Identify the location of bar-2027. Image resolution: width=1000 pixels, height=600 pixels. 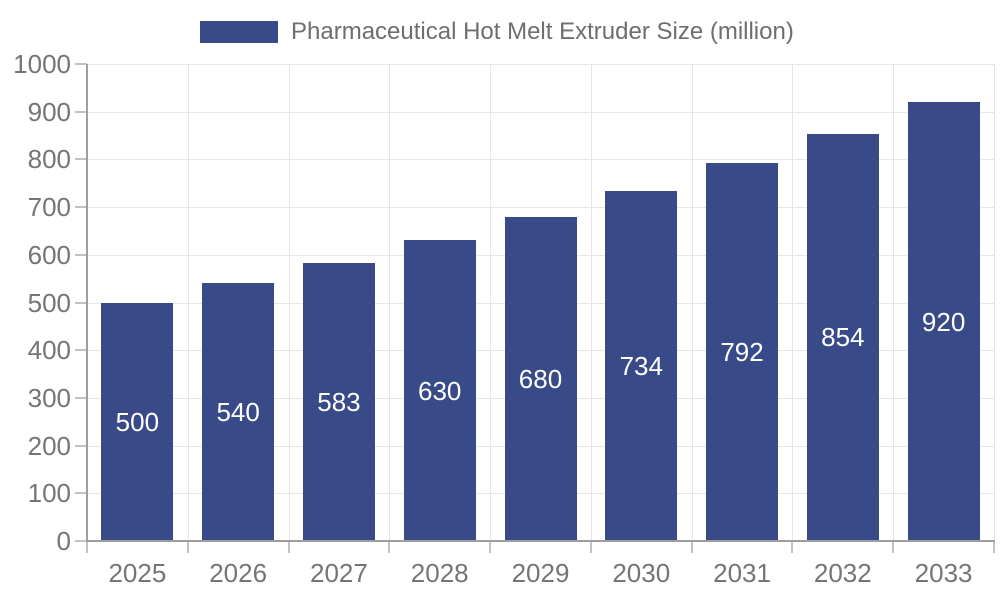
(338, 401).